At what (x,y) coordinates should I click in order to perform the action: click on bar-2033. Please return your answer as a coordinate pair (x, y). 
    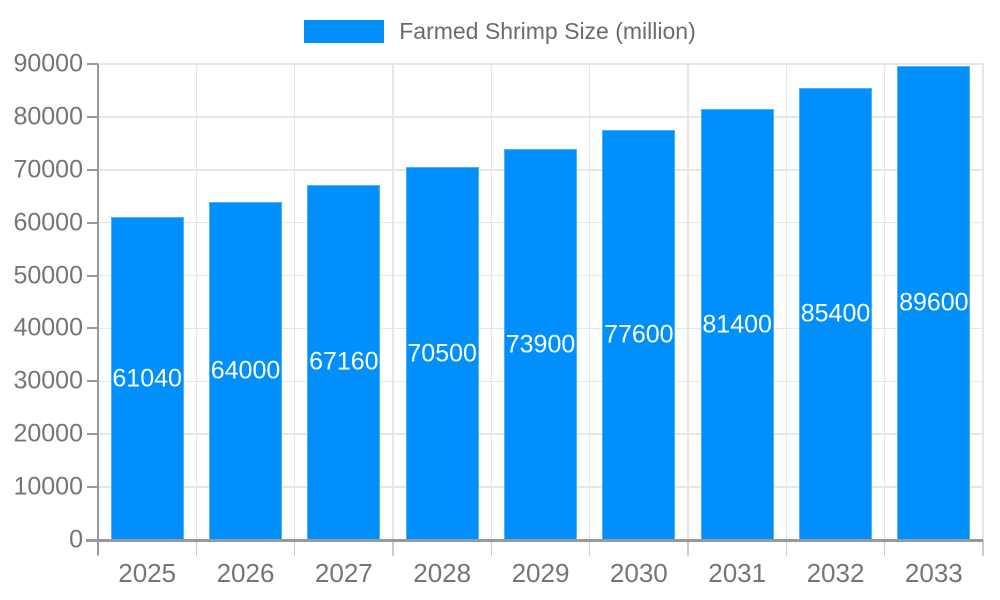
    Looking at the image, I should click on (934, 303).